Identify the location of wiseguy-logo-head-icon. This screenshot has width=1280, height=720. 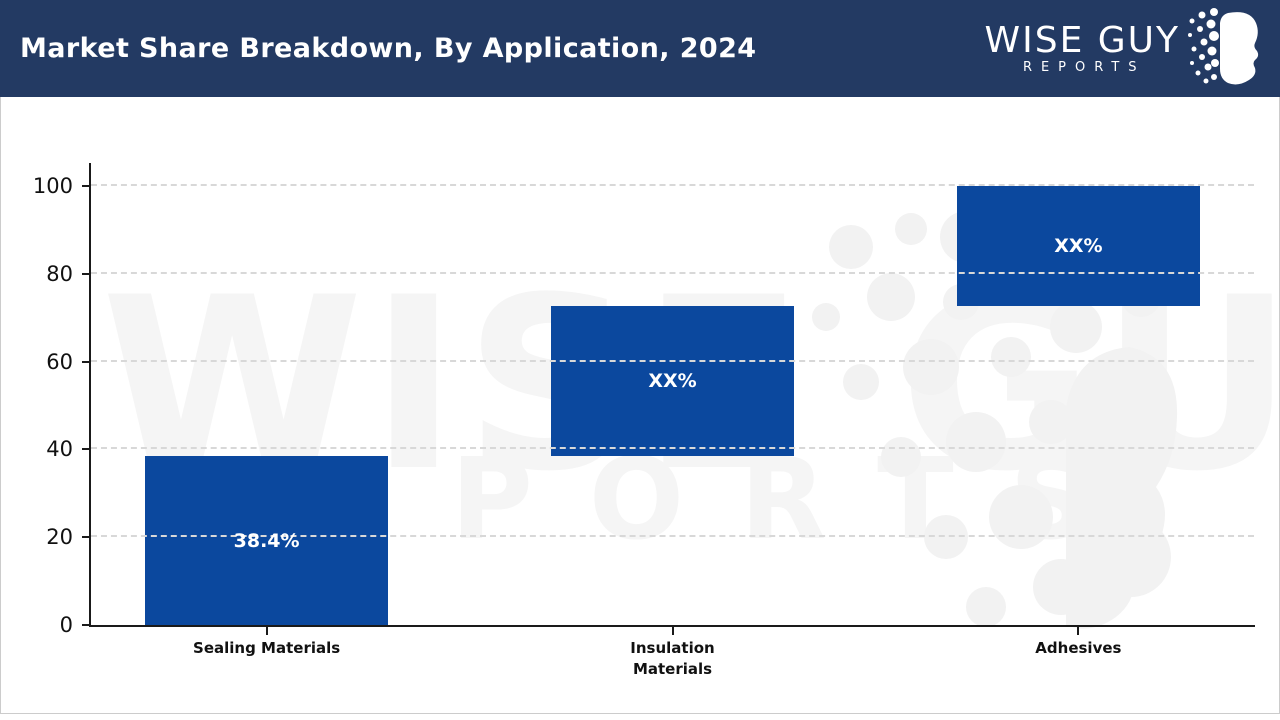
(1223, 45).